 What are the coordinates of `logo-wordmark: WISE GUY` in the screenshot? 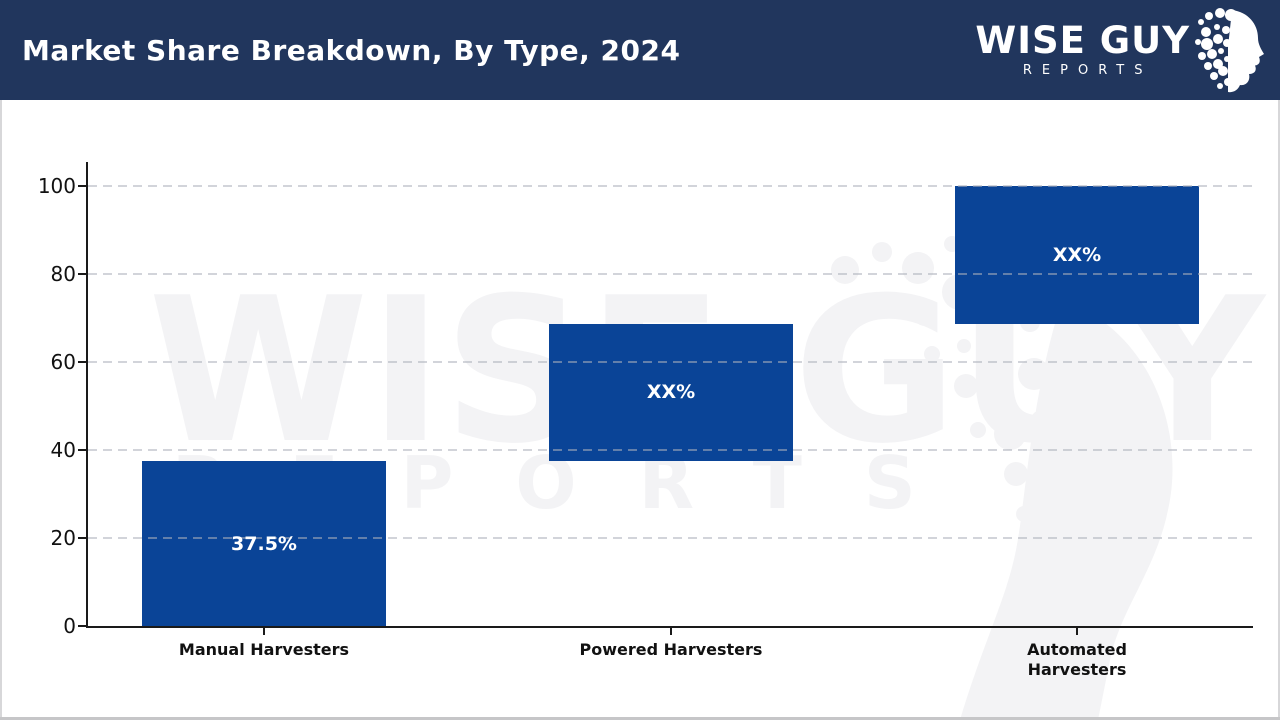 It's located at (1082, 40).